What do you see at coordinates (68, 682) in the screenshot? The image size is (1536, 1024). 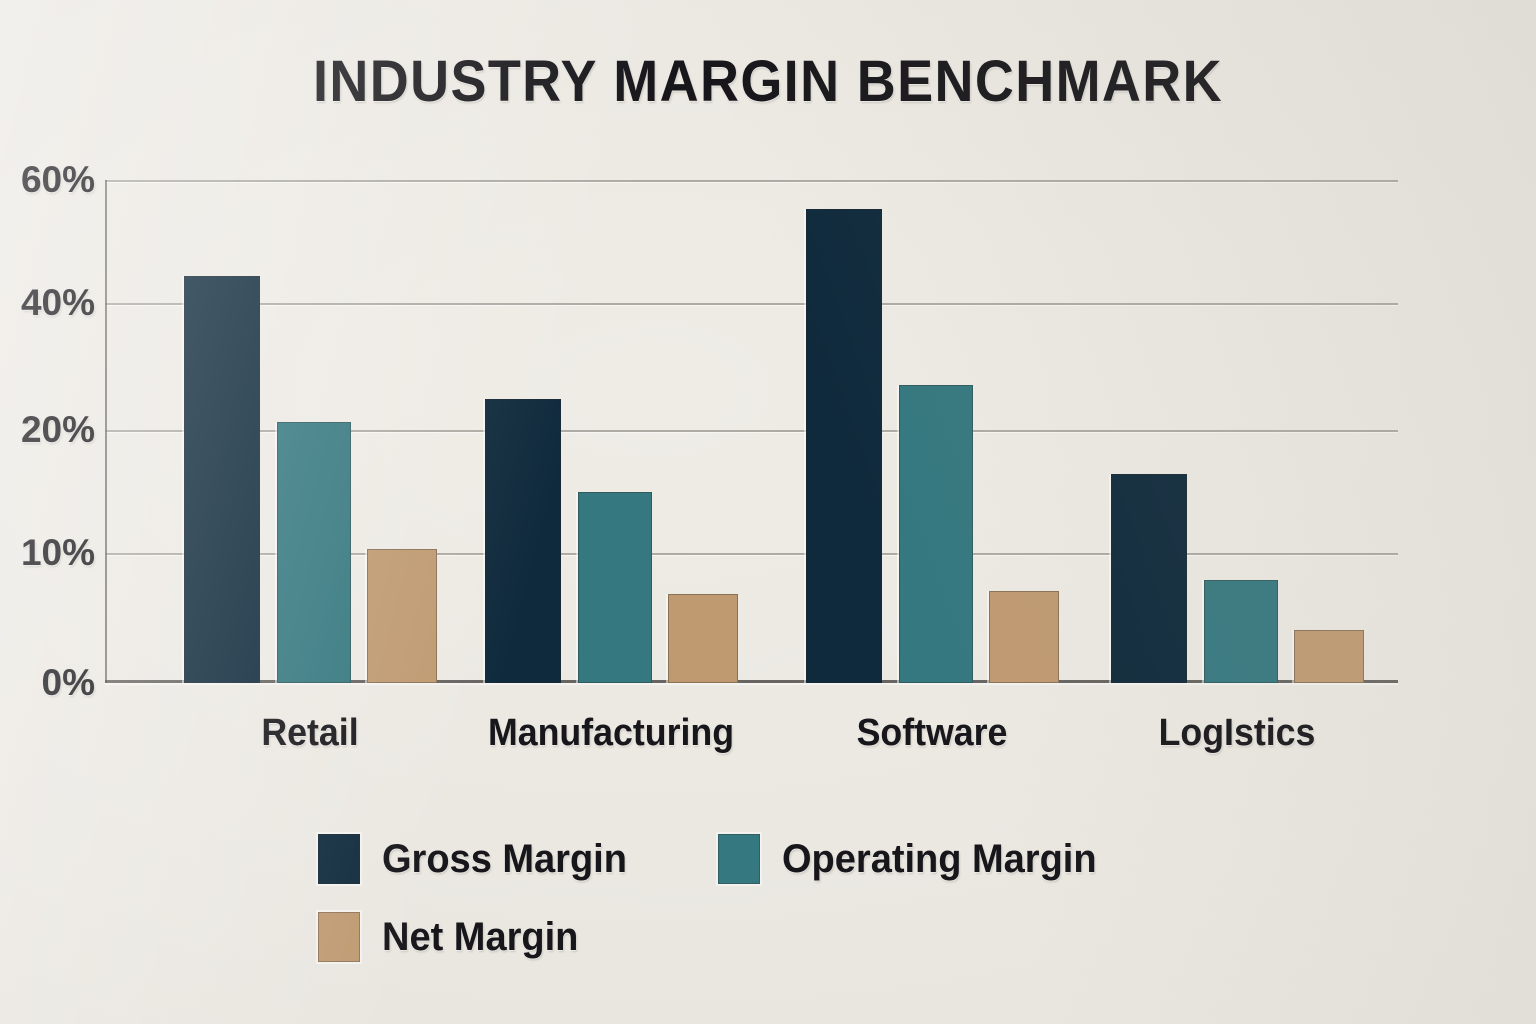 I see `y-axis-tick-0pct: 0%` at bounding box center [68, 682].